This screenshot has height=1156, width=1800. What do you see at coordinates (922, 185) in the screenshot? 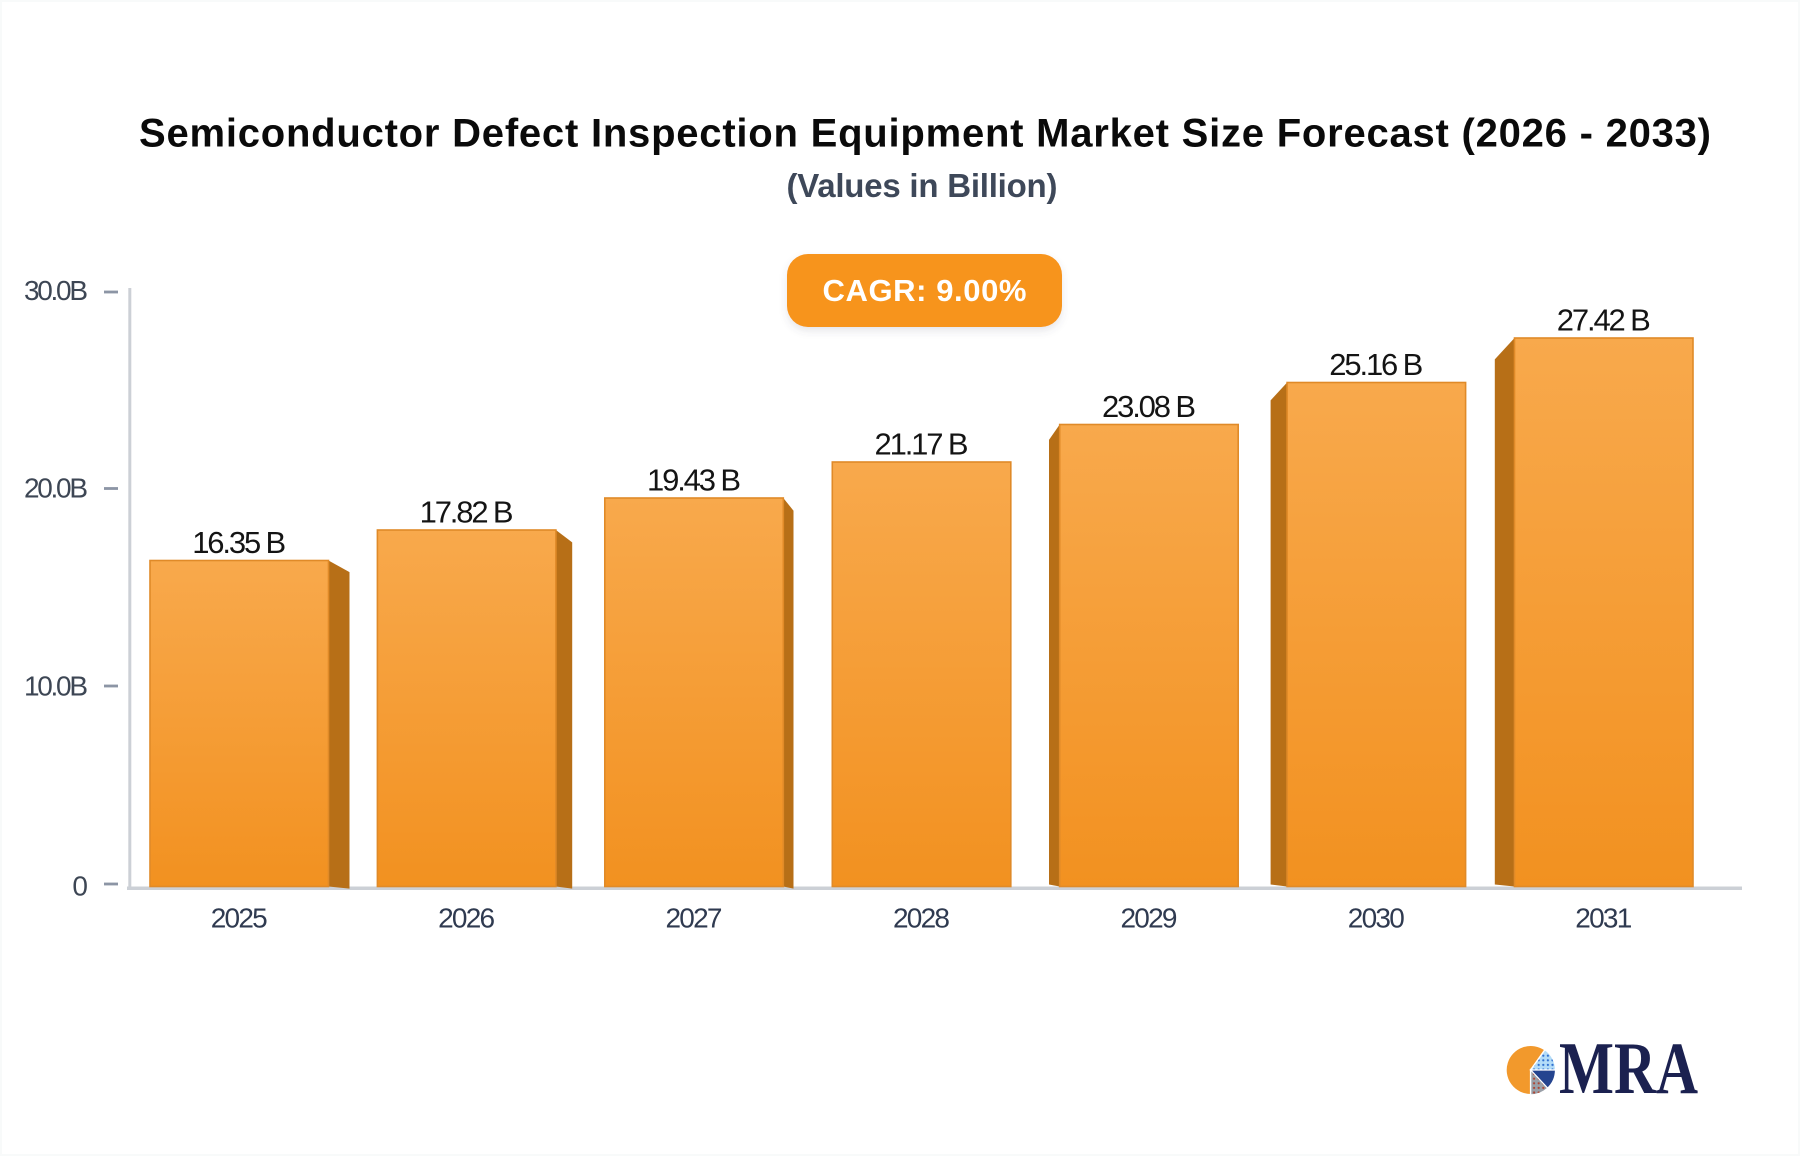
I see `svg-text: (Values in Billion)` at bounding box center [922, 185].